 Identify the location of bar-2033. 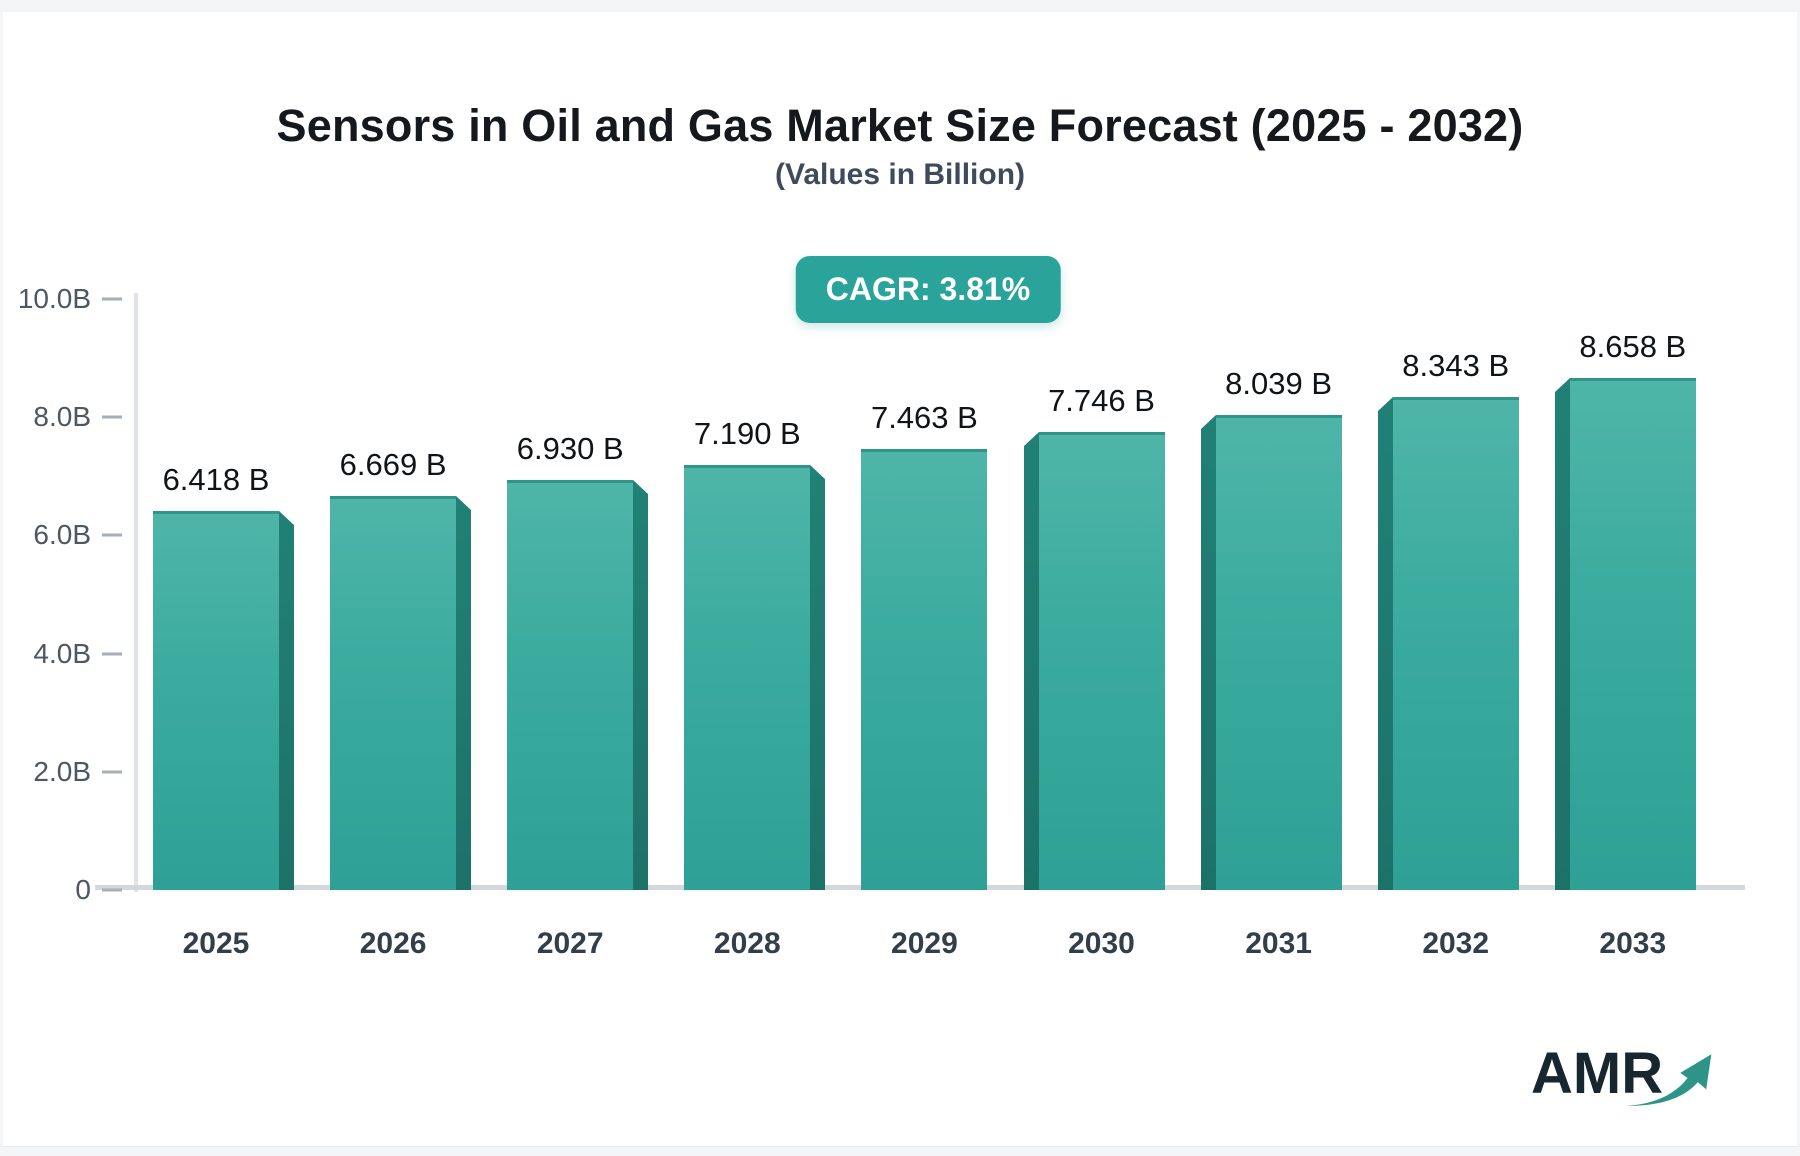
(1633, 634).